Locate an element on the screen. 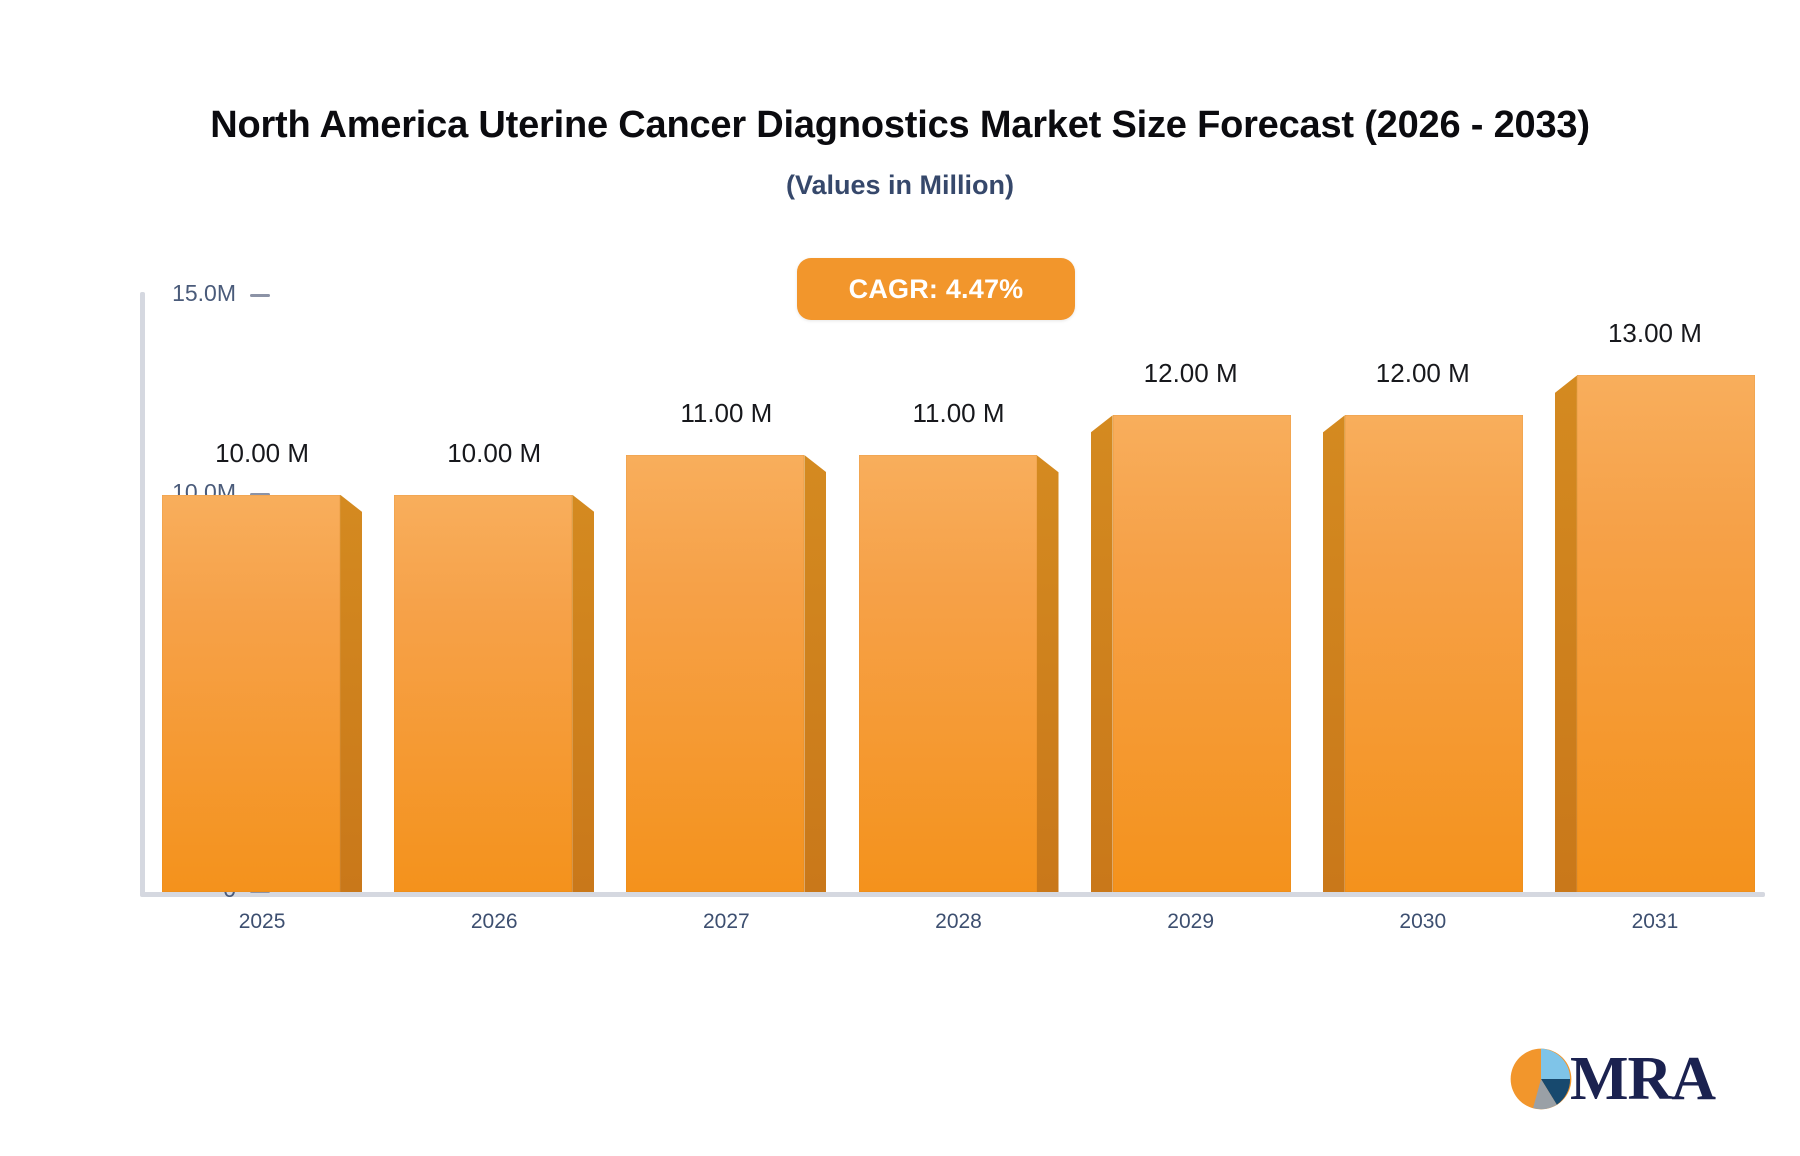 The height and width of the screenshot is (1156, 1800). mra-logo: MRA is located at coordinates (1633, 1079).